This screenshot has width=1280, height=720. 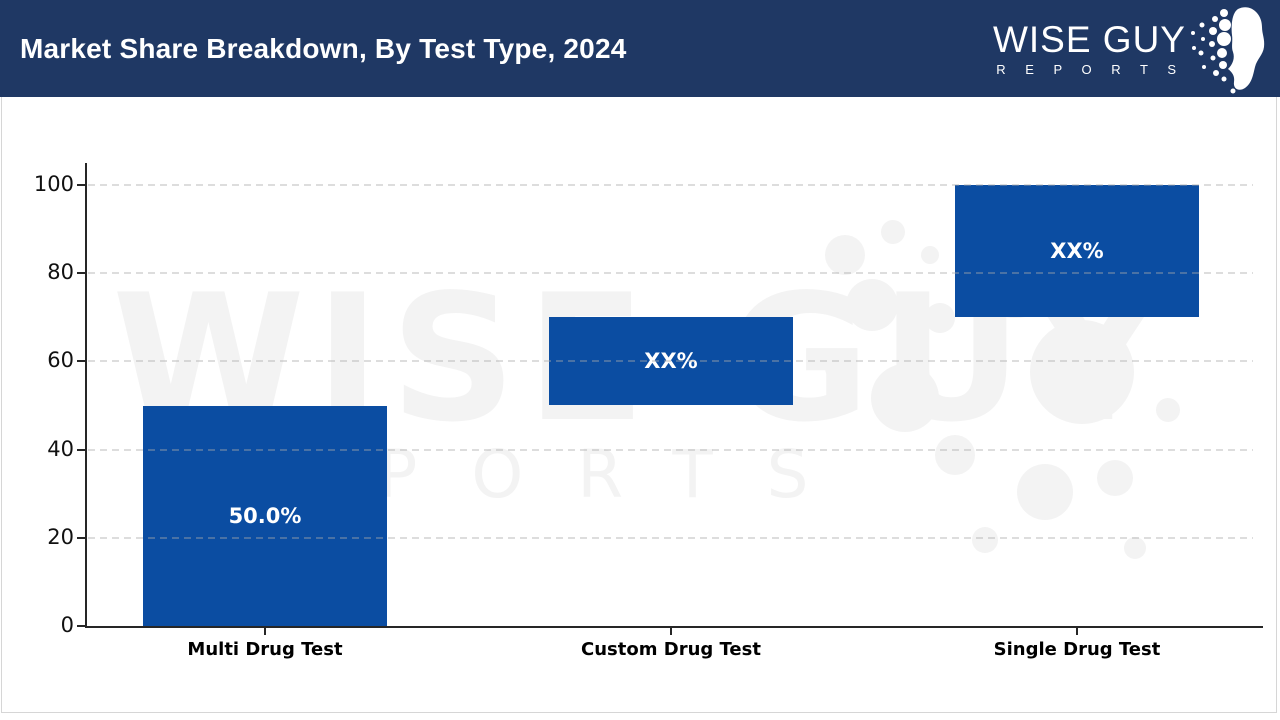 I want to click on logo-secondary-text: R E P O R T S, so click(x=1090, y=69).